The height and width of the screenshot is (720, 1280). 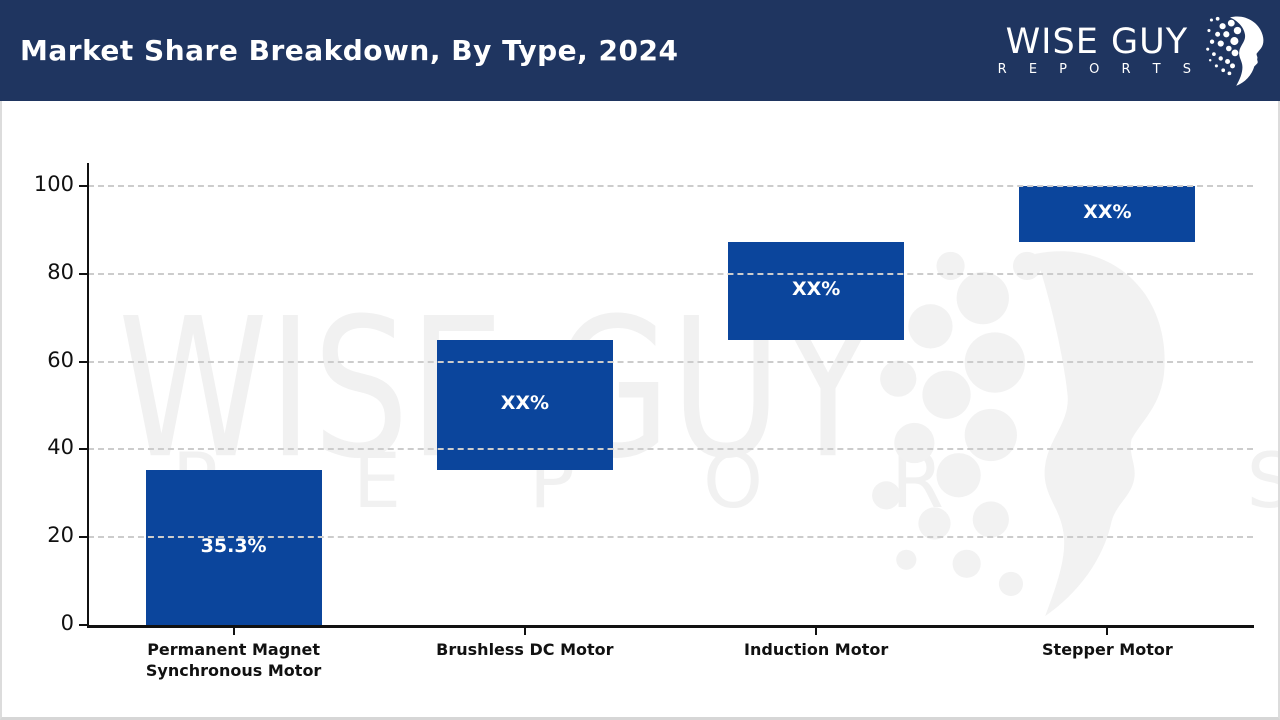 What do you see at coordinates (1018, 434) in the screenshot?
I see `watermark-head-graphic` at bounding box center [1018, 434].